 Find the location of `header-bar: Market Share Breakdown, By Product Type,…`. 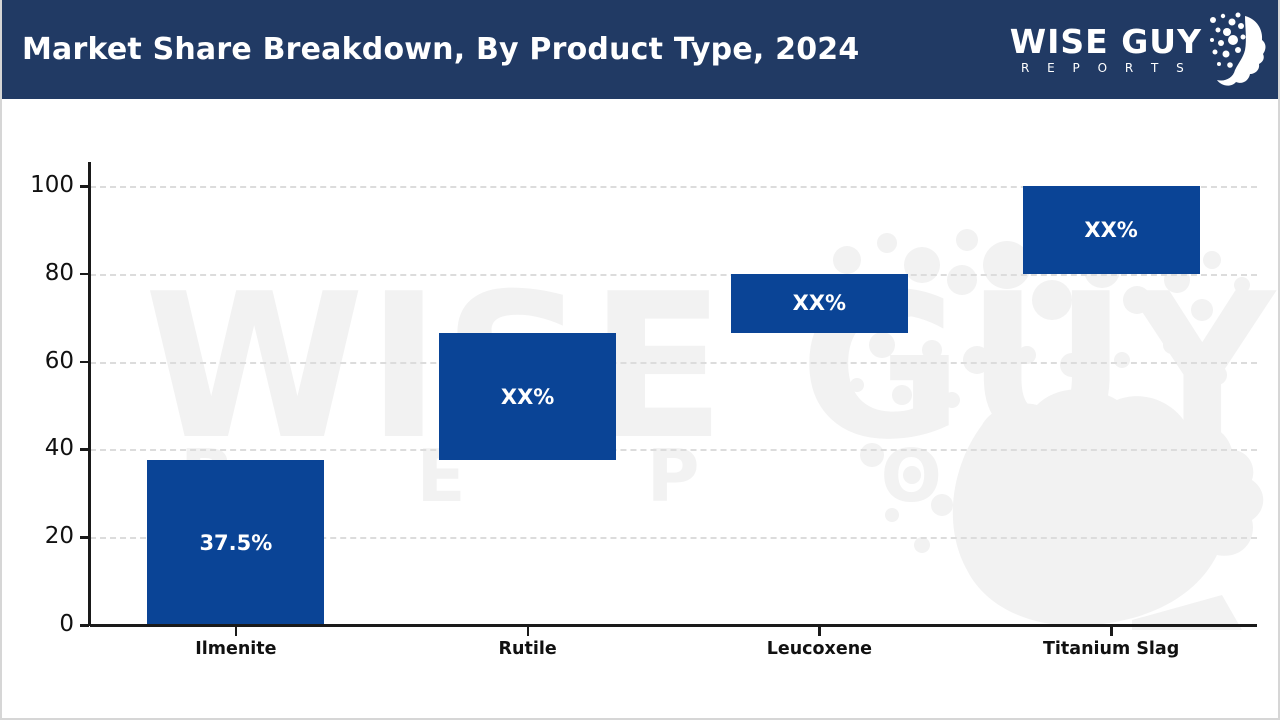

header-bar: Market Share Breakdown, By Product Type,… is located at coordinates (640, 49).